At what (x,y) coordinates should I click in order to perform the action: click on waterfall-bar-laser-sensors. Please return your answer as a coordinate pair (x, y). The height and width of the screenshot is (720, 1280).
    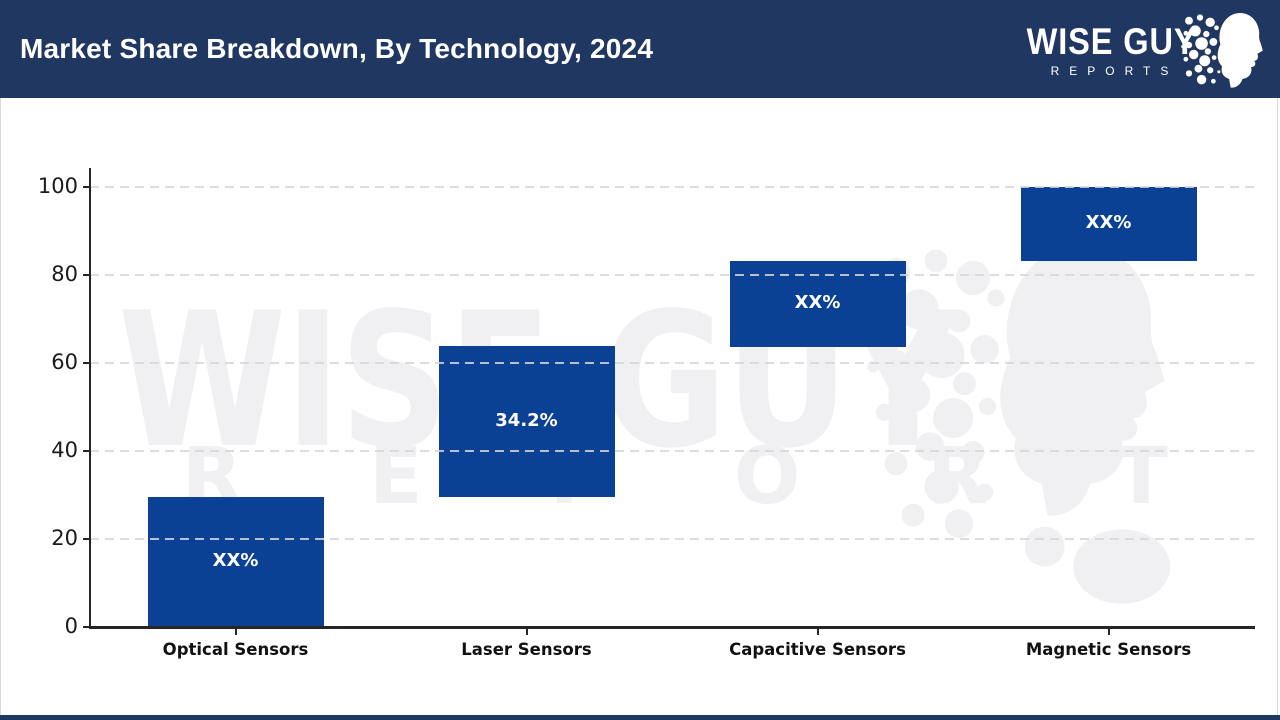
    Looking at the image, I should click on (526, 421).